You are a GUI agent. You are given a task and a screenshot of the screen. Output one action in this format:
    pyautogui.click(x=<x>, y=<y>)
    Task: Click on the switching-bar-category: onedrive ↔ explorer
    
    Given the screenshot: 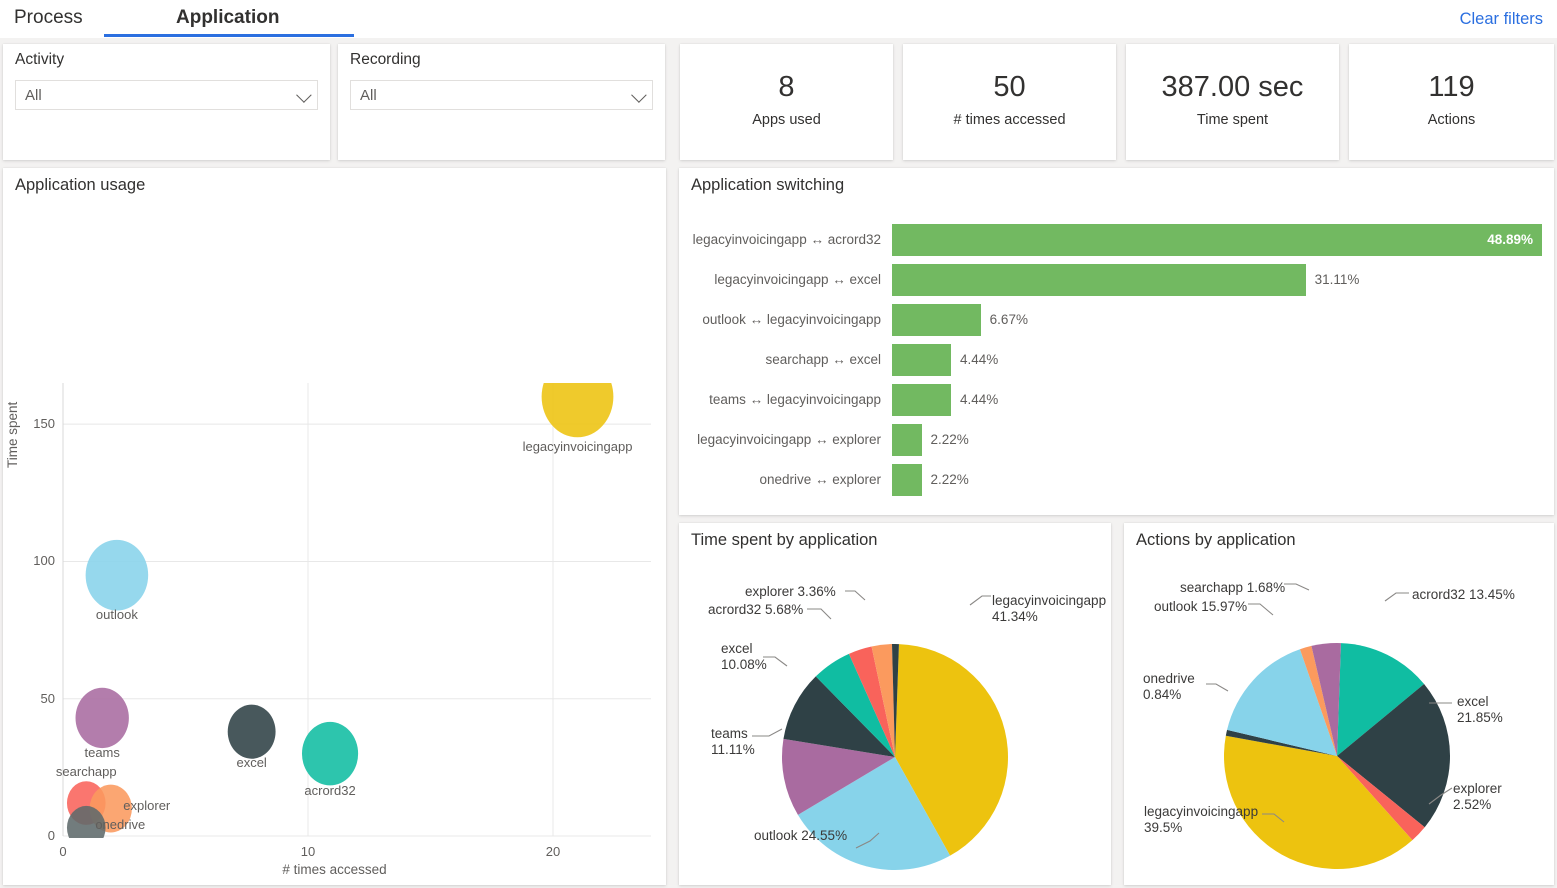 What is the action you would take?
    pyautogui.click(x=820, y=479)
    